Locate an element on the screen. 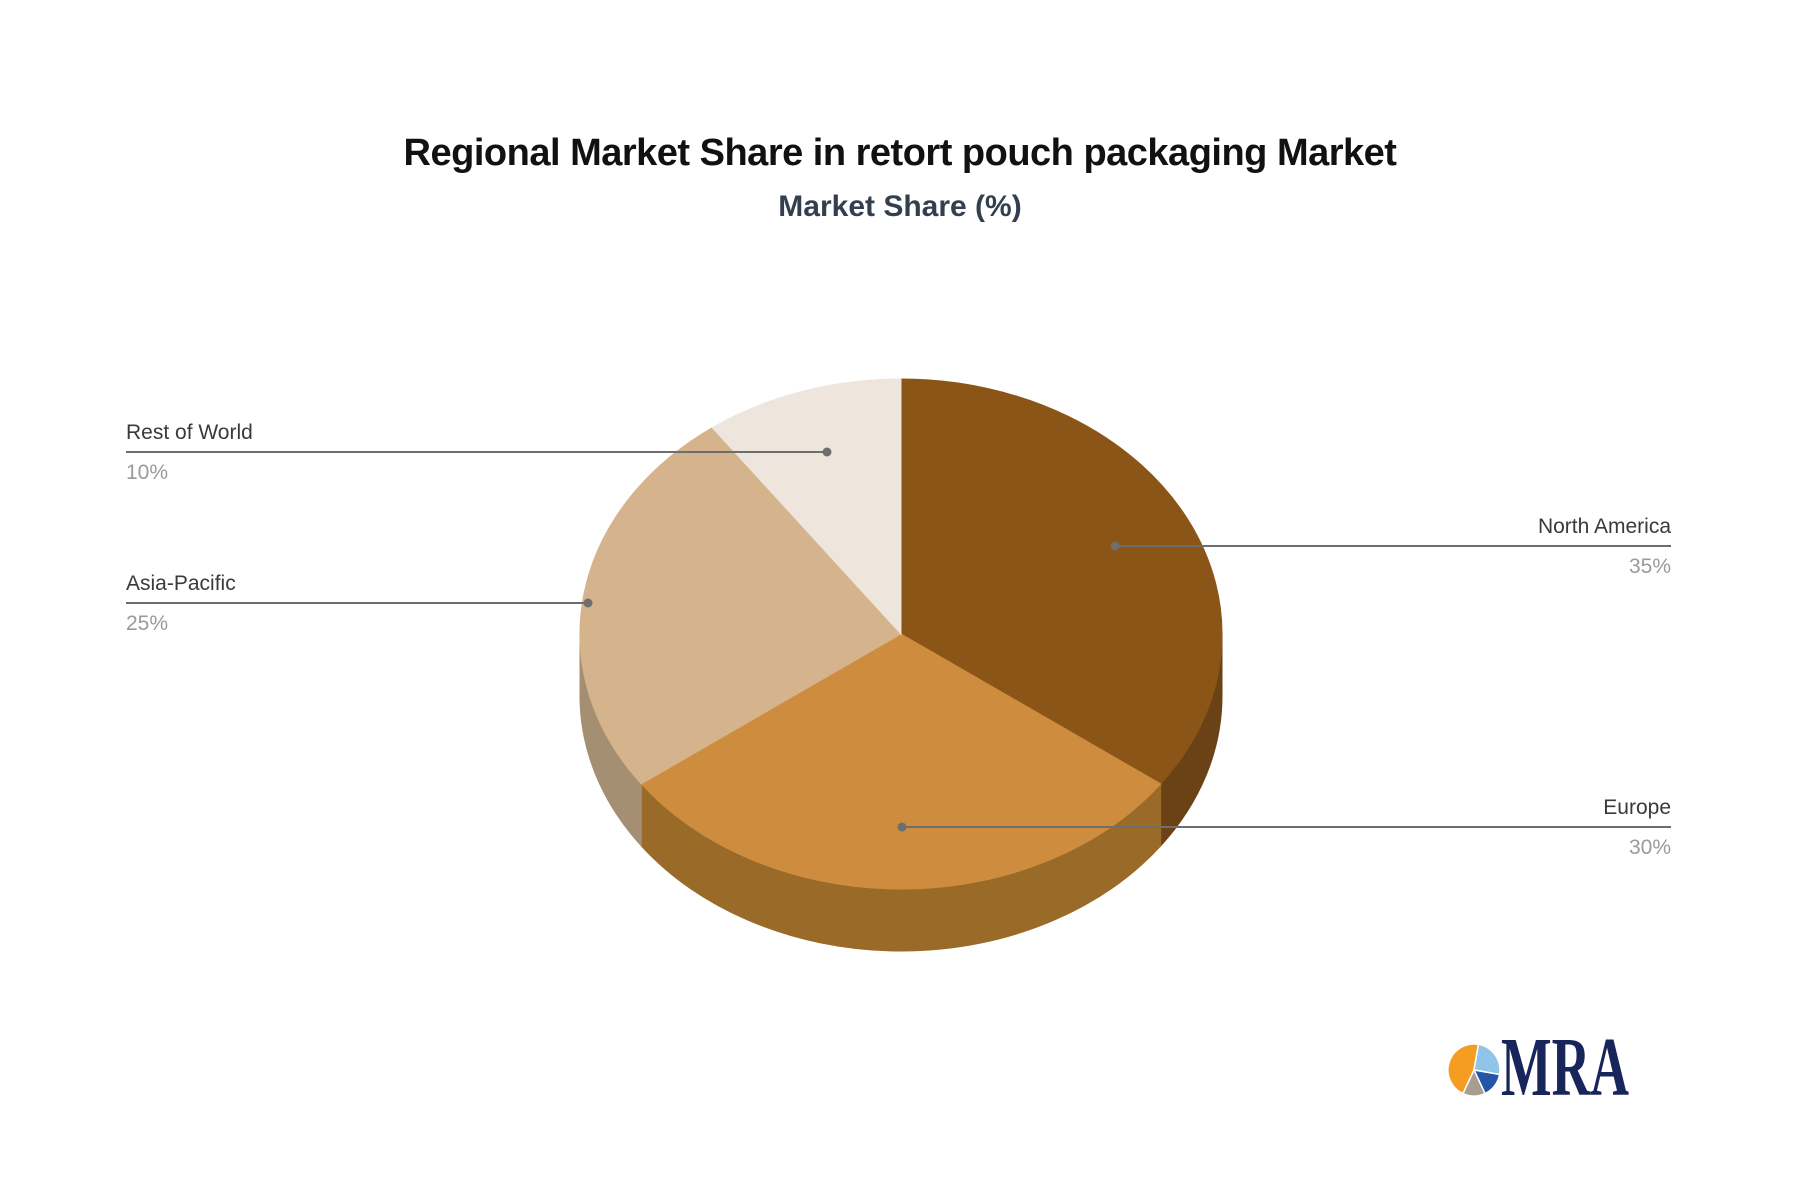  pie-percent-europe: 30% is located at coordinates (1649, 847).